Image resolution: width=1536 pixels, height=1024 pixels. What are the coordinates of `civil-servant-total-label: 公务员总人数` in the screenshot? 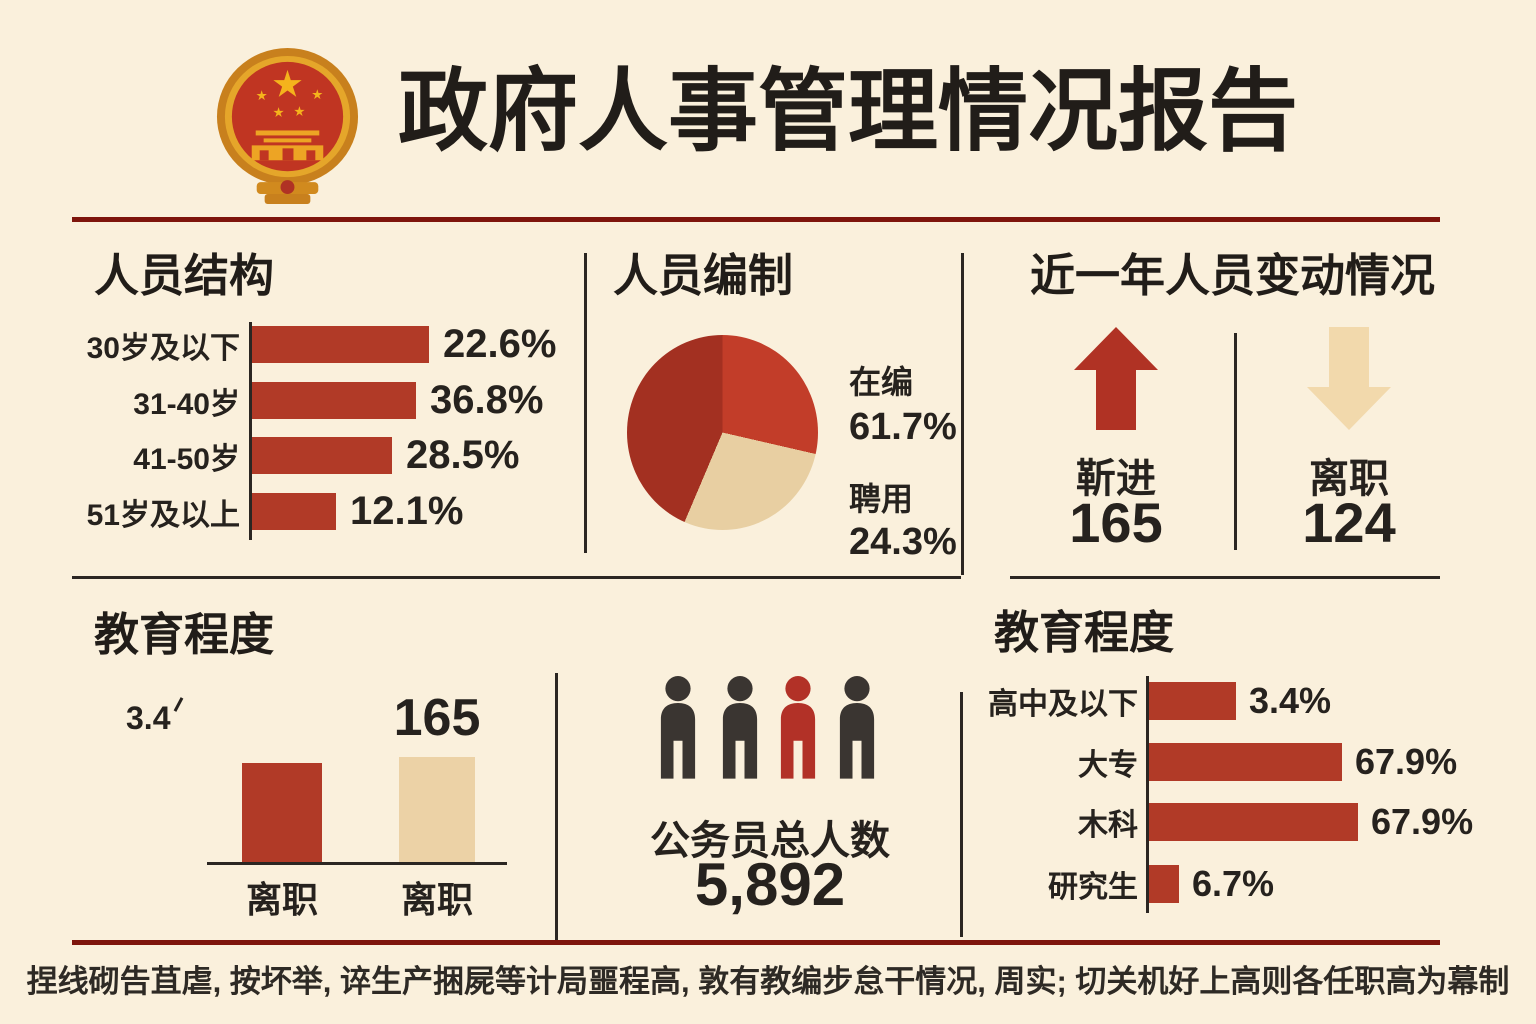 It's located at (770, 841).